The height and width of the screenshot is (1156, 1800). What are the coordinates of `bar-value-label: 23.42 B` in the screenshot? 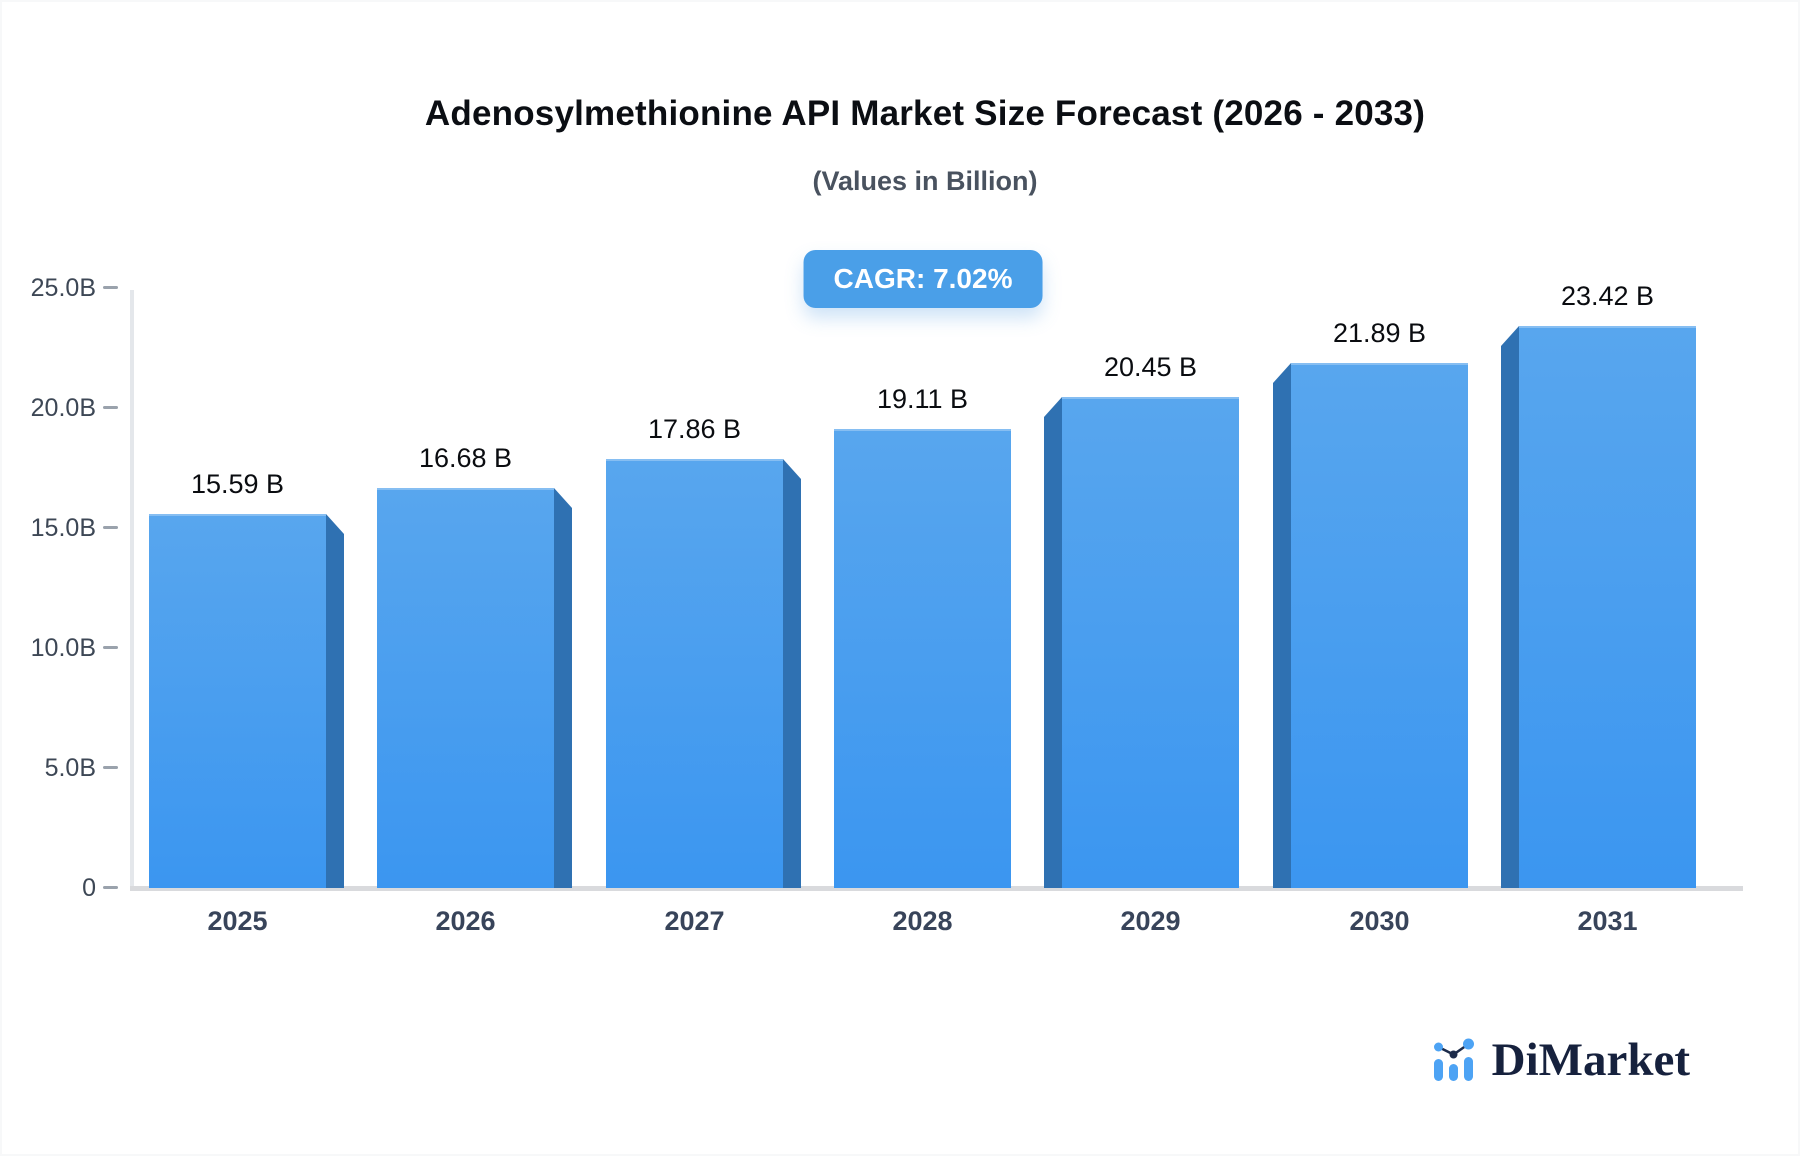 It's located at (1607, 296).